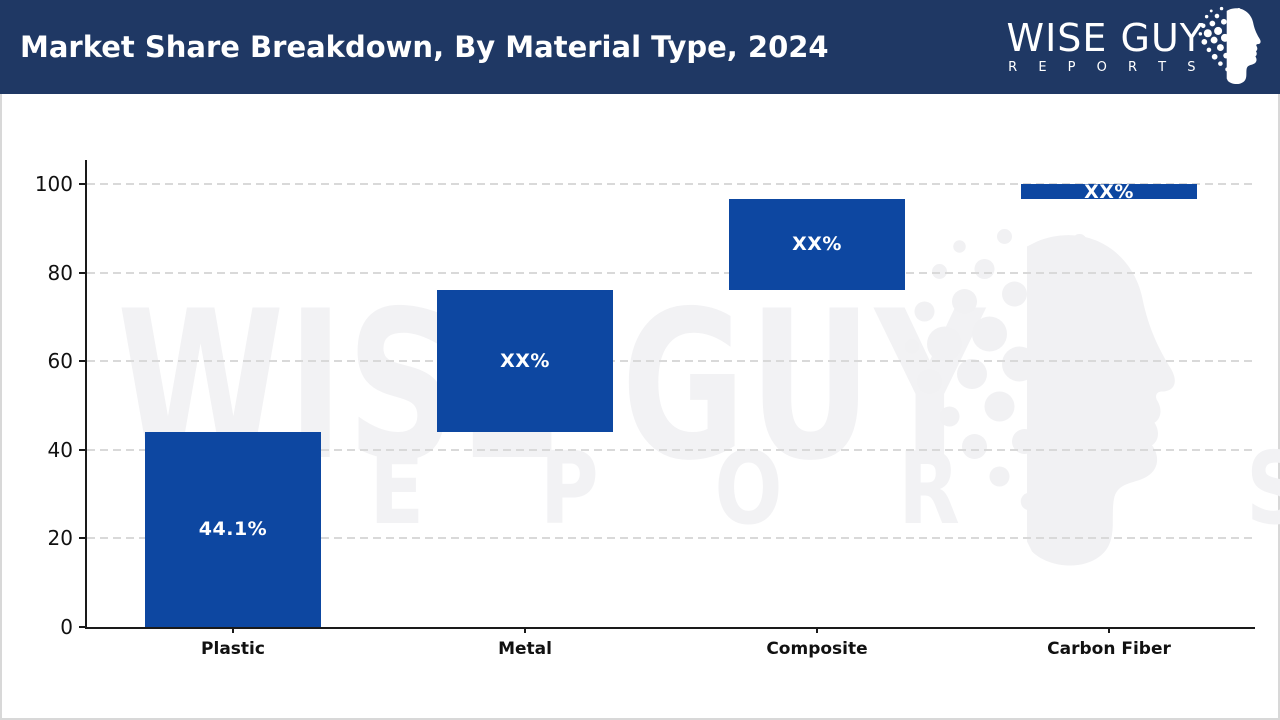 The height and width of the screenshot is (720, 1280). I want to click on y-tick-label: 0, so click(66, 627).